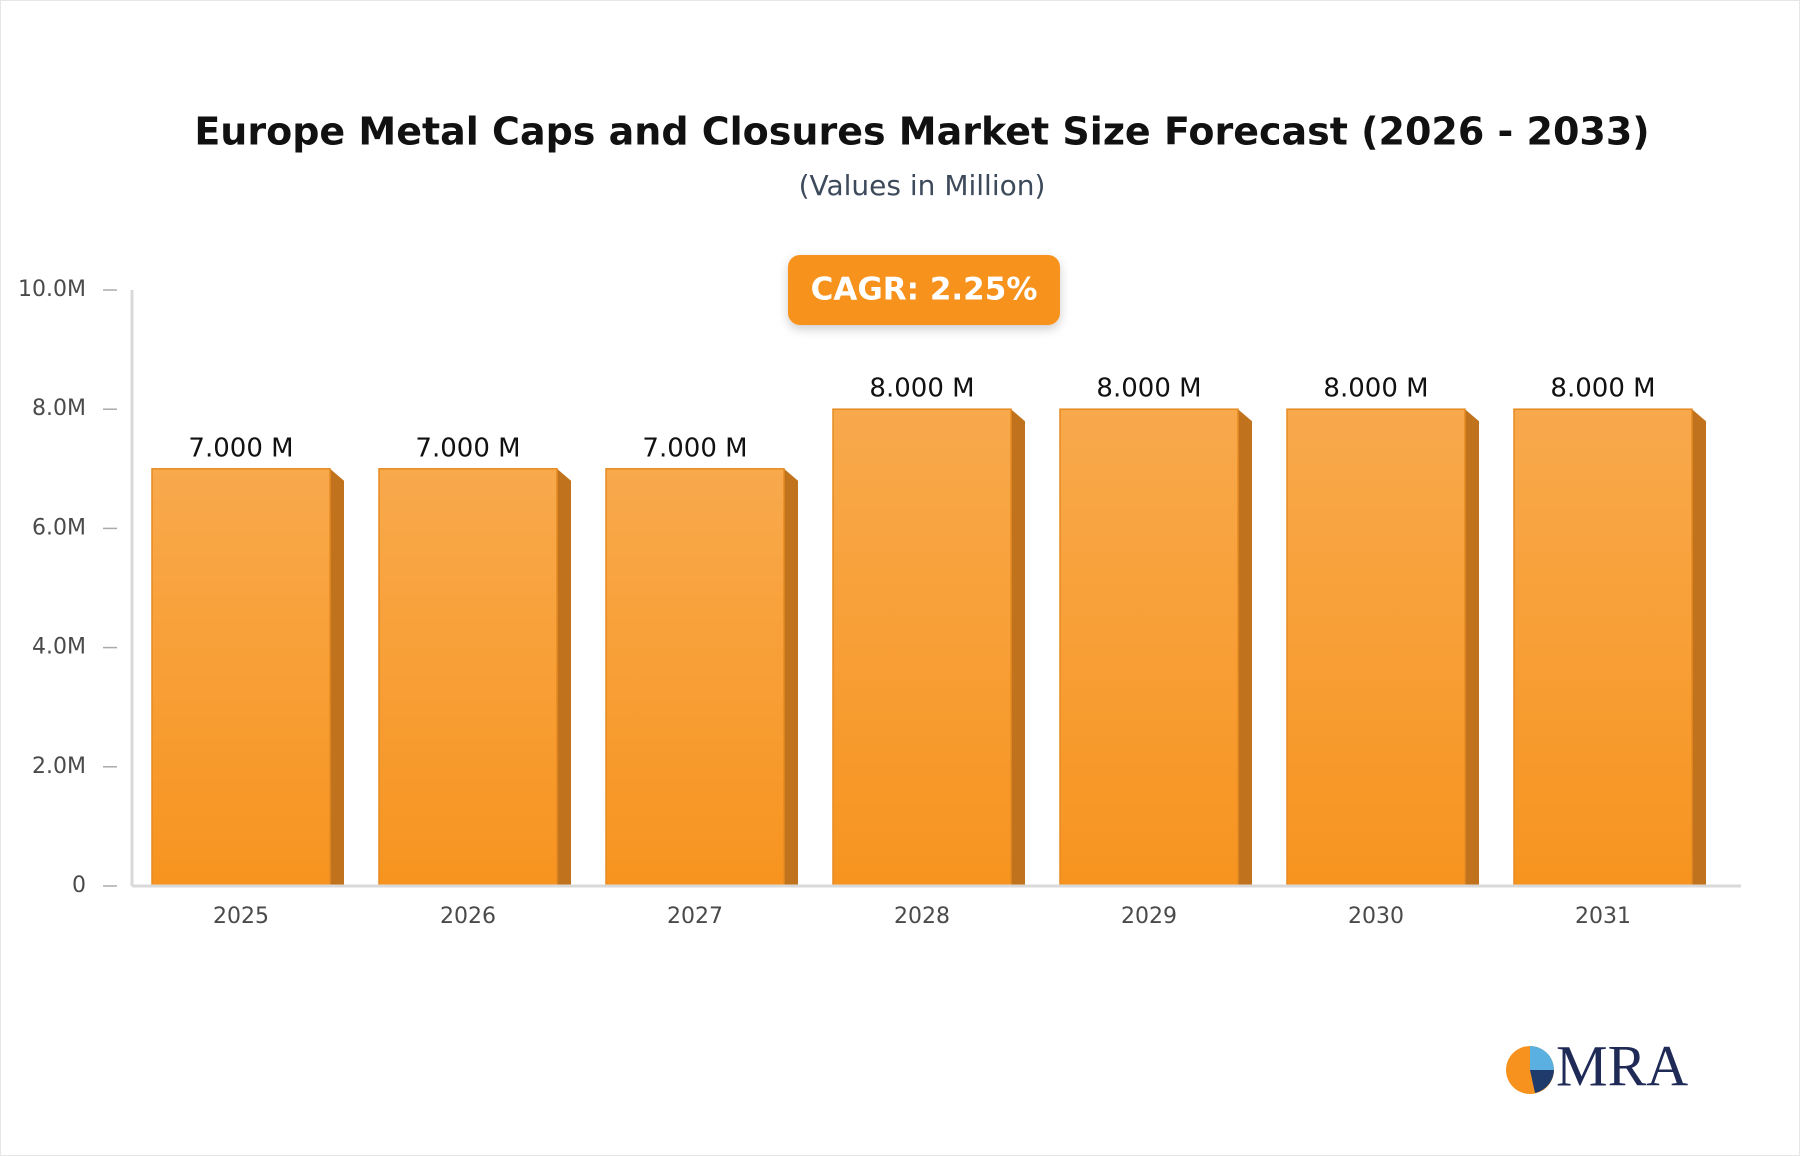 The image size is (1800, 1156). What do you see at coordinates (695, 916) in the screenshot?
I see `x-tick-label: 2027` at bounding box center [695, 916].